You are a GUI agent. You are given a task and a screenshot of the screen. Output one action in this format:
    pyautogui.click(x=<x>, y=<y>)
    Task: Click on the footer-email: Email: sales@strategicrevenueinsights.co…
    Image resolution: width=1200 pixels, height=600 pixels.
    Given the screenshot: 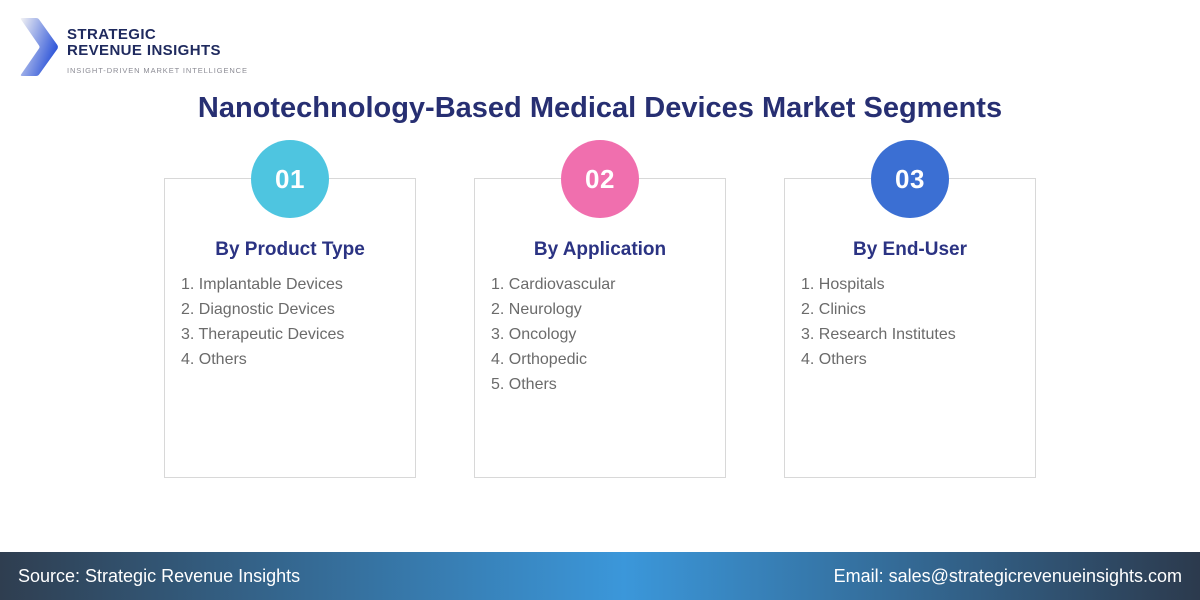 What is the action you would take?
    pyautogui.click(x=1007, y=575)
    